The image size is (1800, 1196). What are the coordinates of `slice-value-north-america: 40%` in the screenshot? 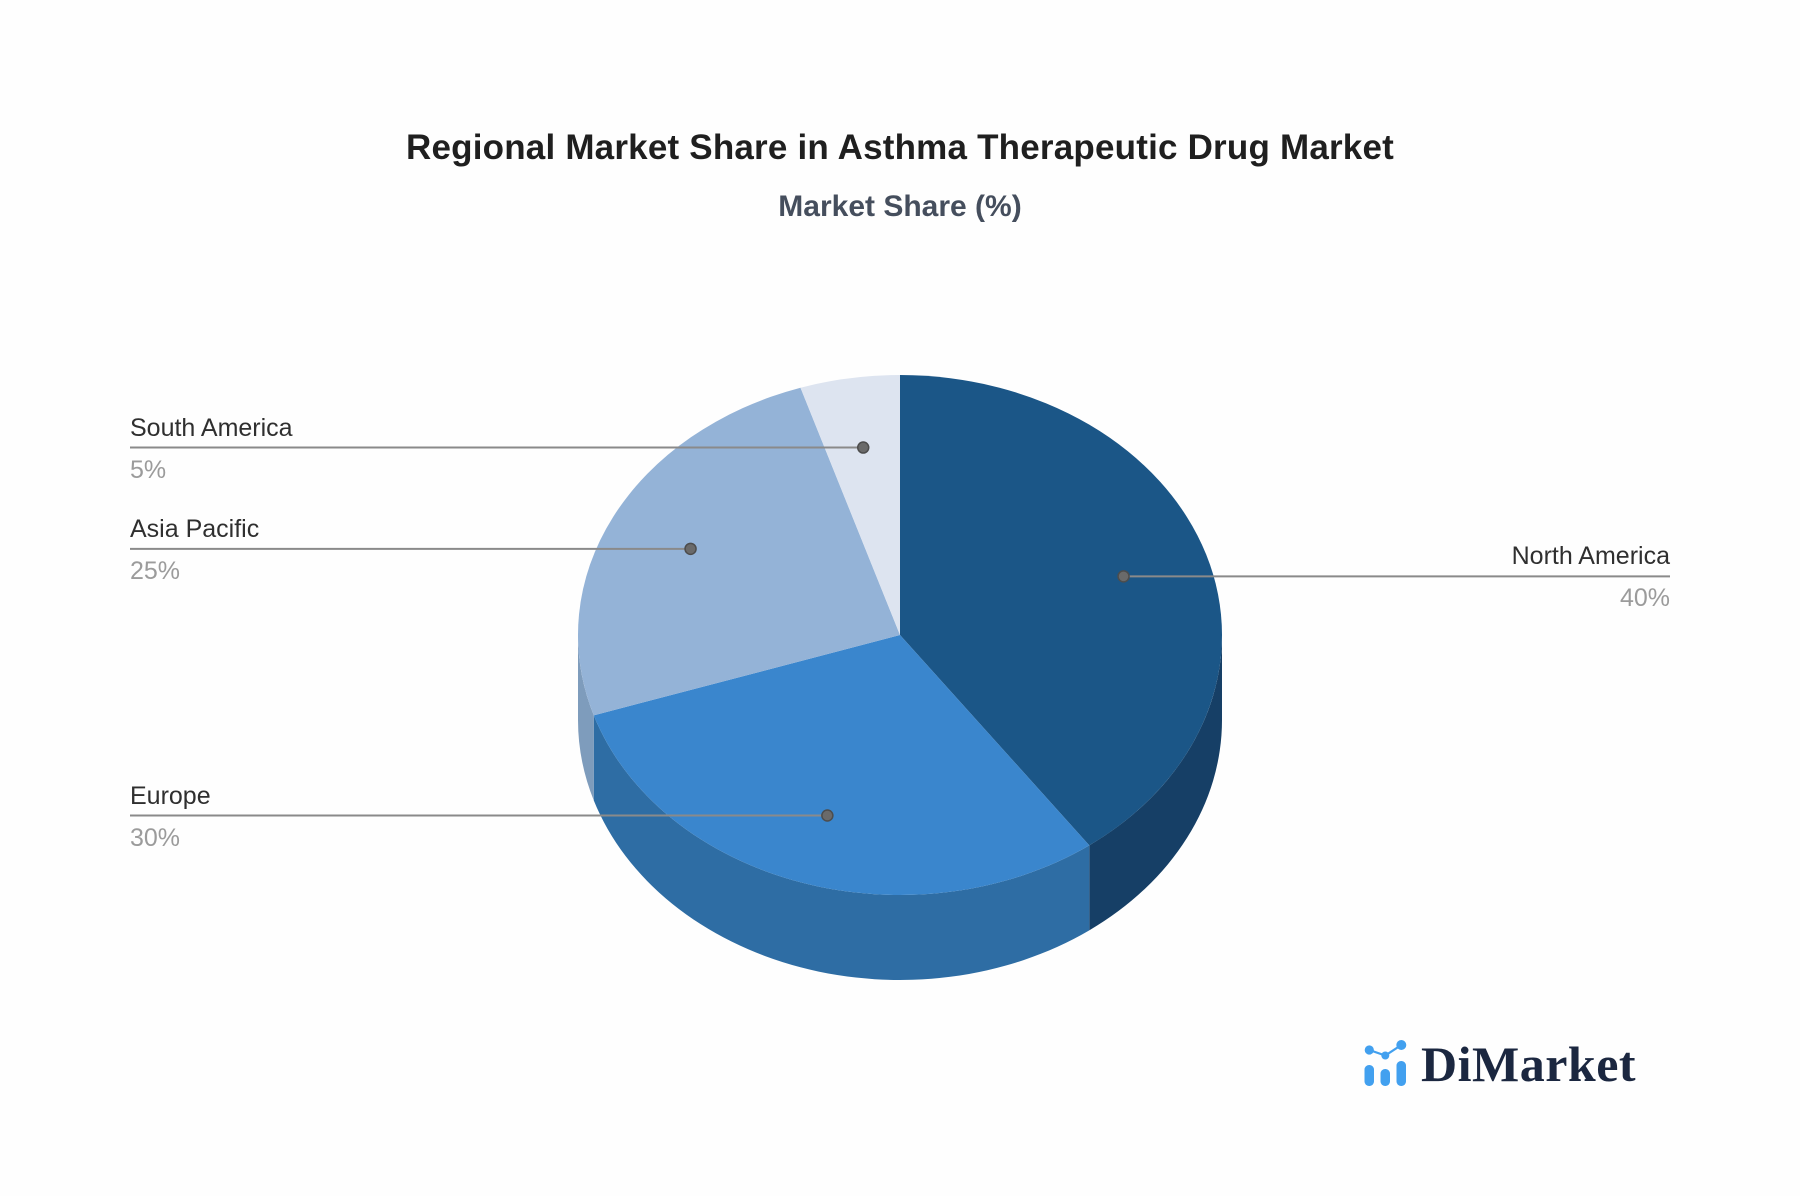 It's located at (1644, 598).